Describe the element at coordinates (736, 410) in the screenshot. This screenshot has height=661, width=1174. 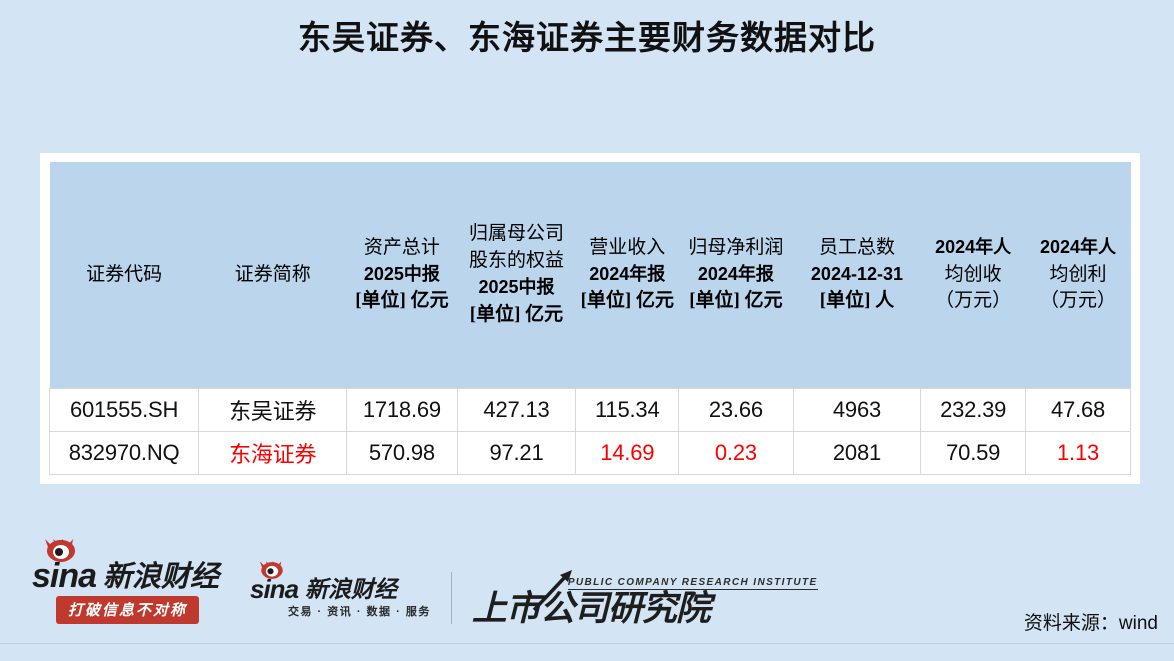
I see `cell-net-profit: 23.66` at that location.